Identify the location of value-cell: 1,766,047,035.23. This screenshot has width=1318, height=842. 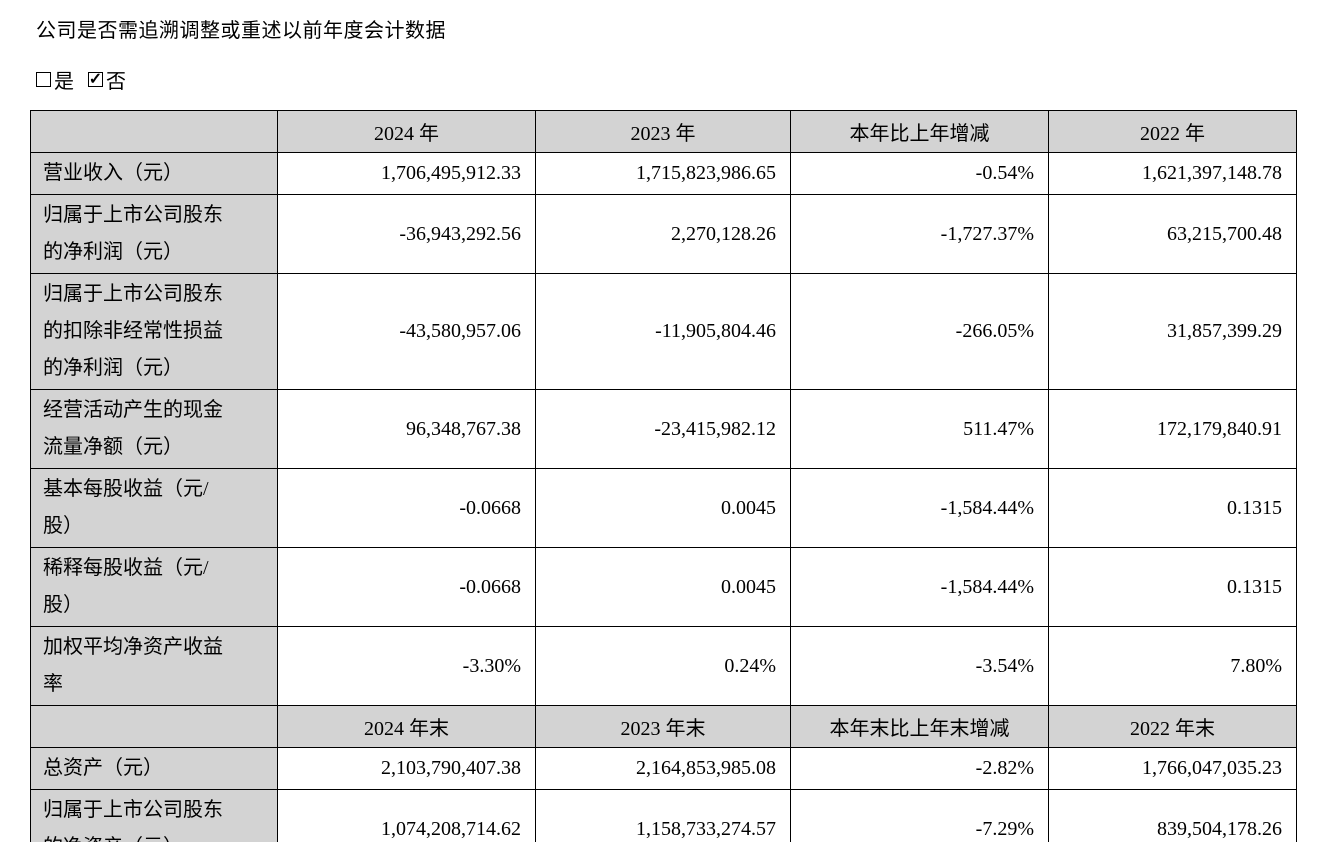
(1172, 768).